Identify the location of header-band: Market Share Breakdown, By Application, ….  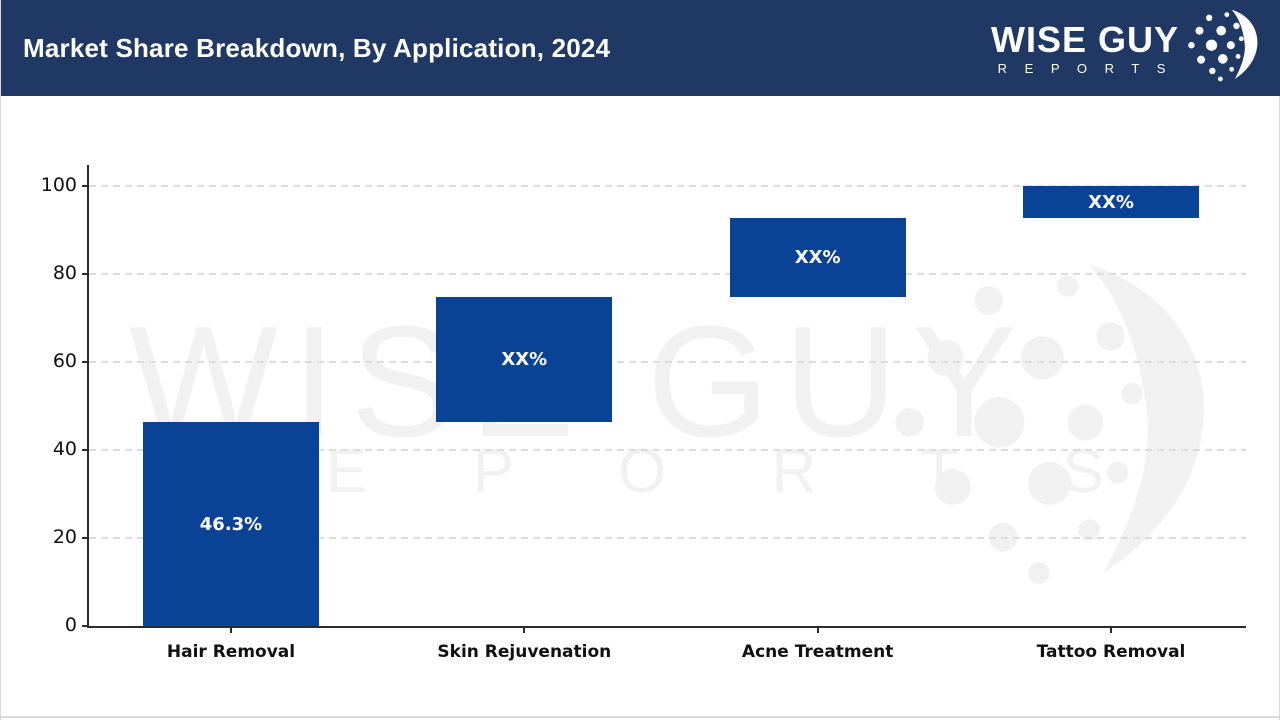
(640, 48).